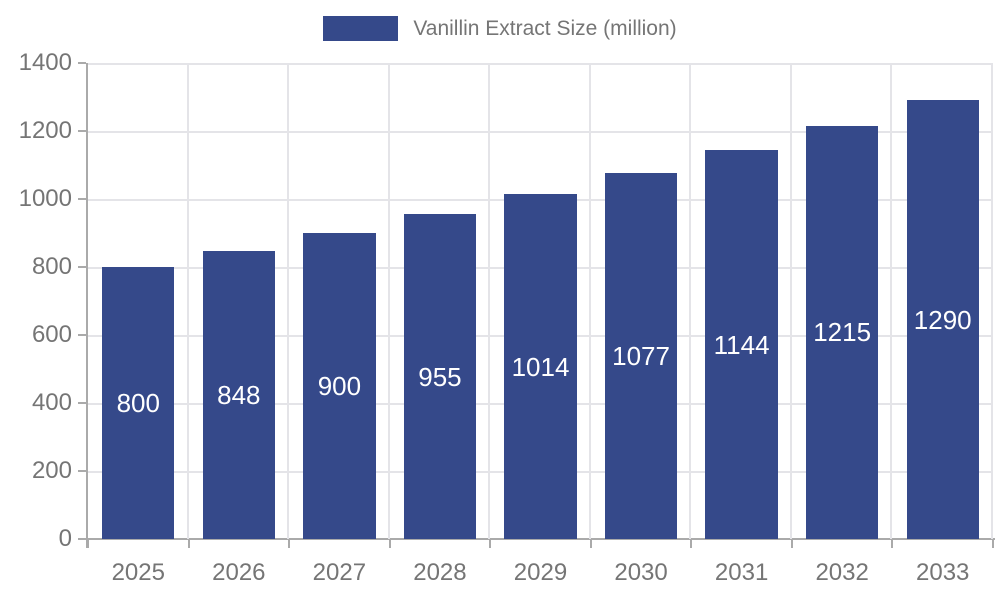 The image size is (1000, 600). I want to click on bar: 1215, so click(842, 332).